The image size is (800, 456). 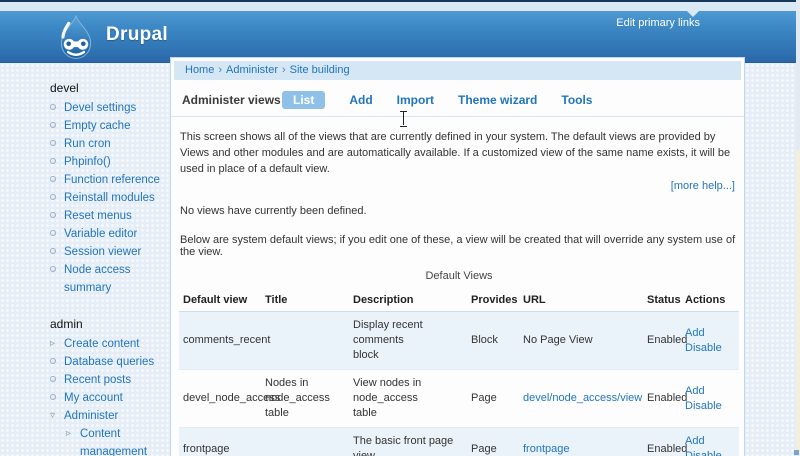 I want to click on cell-default-view: devel_node_access, so click(x=229, y=398).